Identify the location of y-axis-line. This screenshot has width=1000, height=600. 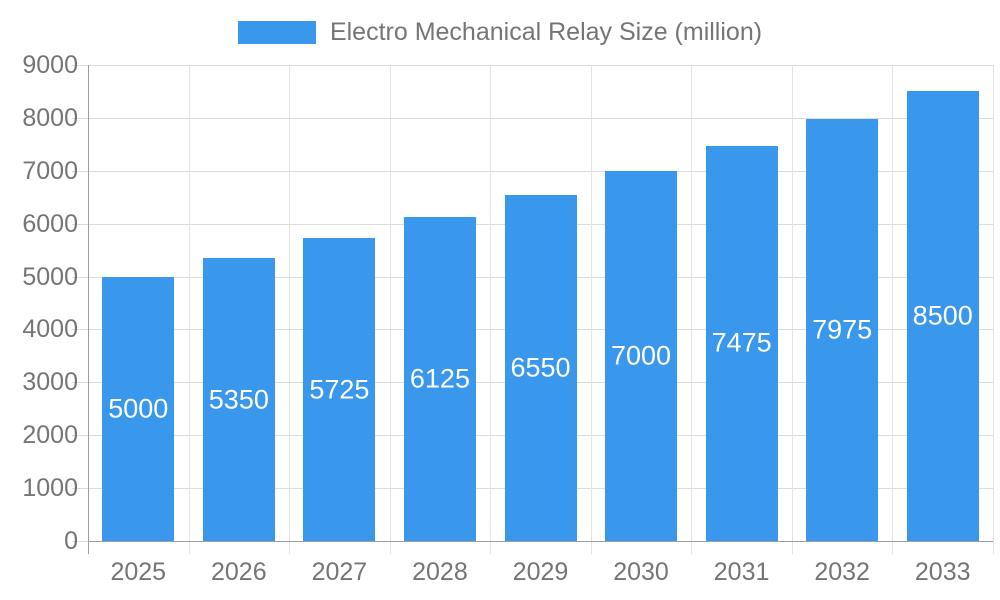
(88, 309).